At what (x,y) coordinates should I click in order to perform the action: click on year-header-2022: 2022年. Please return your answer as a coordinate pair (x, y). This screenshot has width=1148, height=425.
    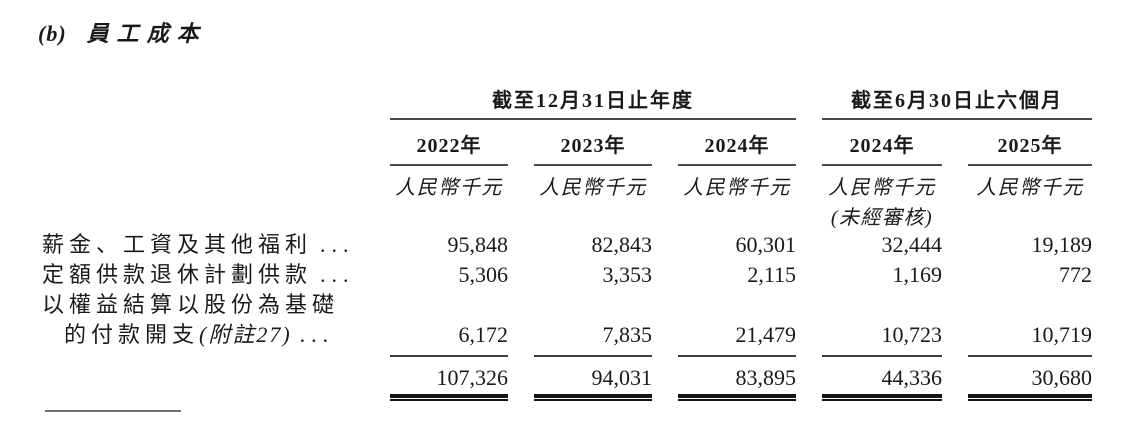
    Looking at the image, I should click on (449, 143).